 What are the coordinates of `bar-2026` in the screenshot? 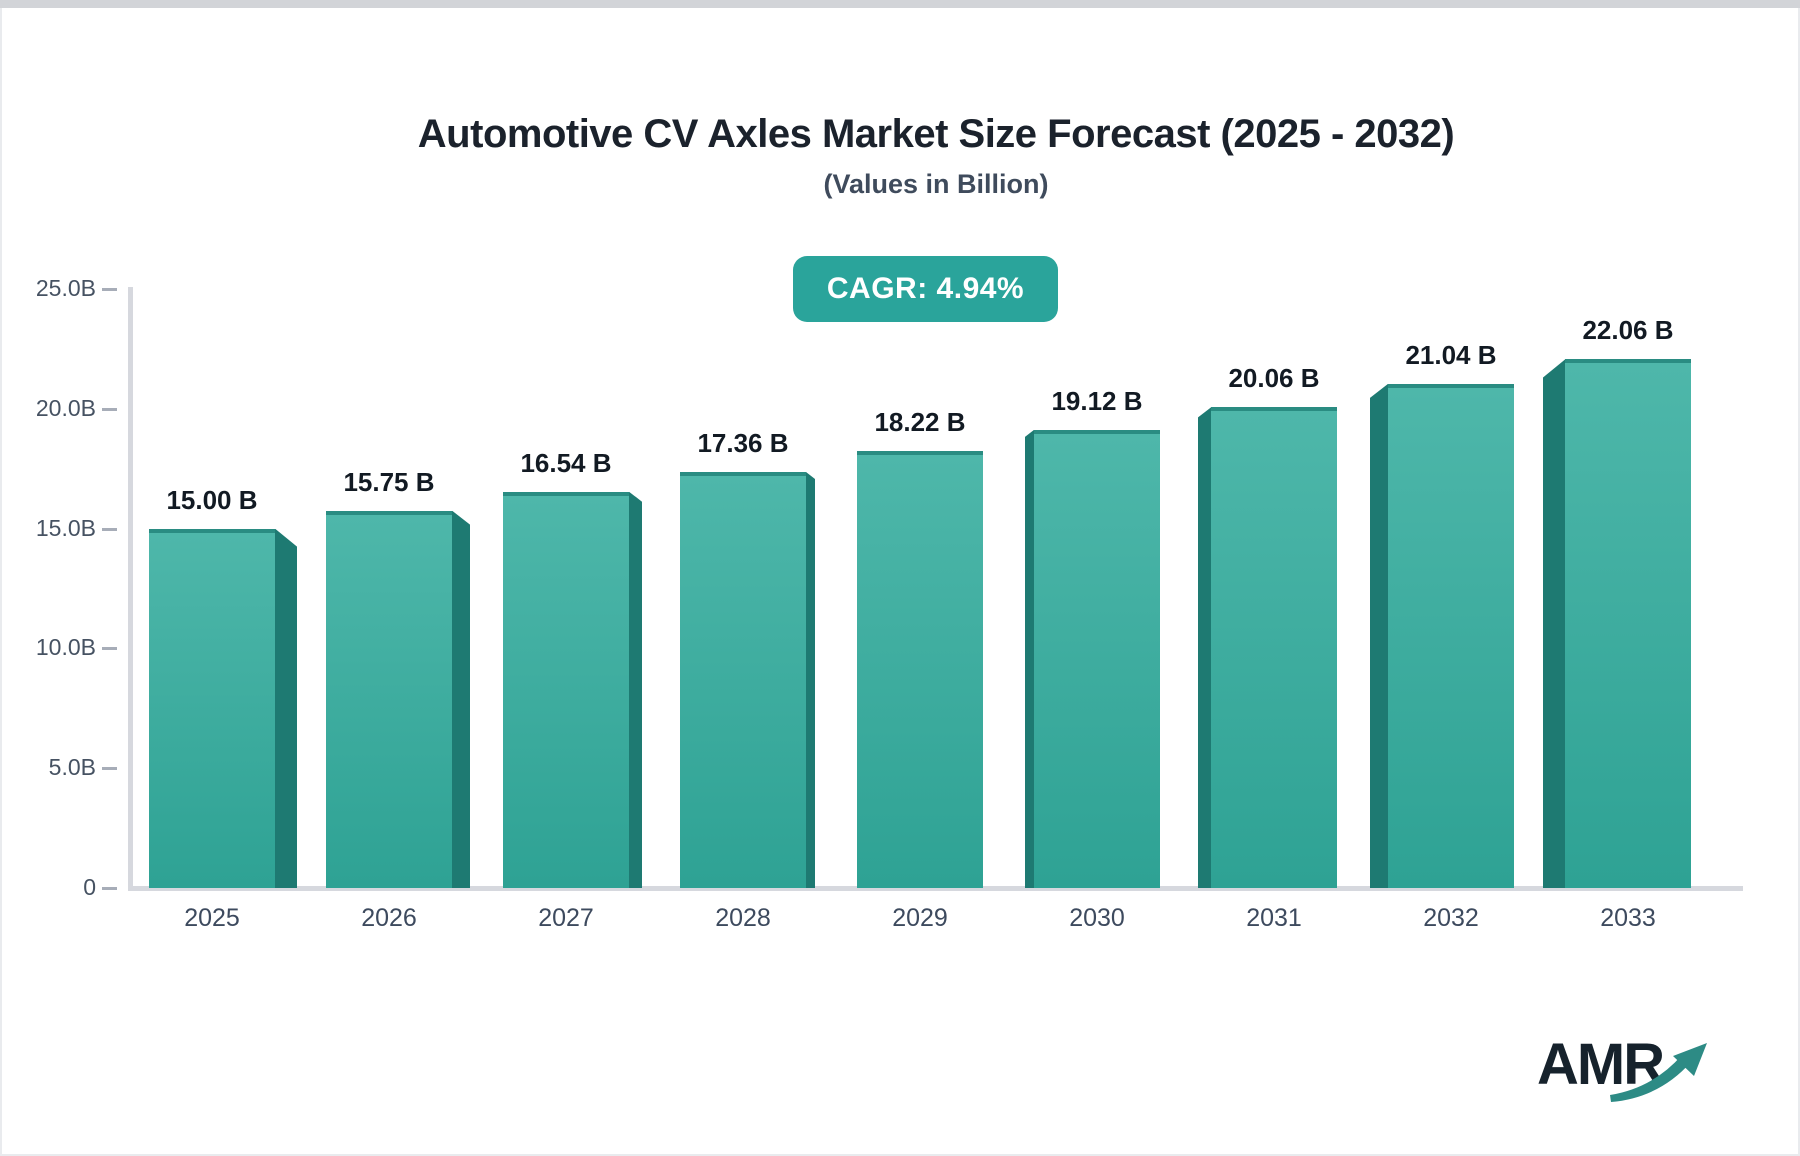 It's located at (389, 699).